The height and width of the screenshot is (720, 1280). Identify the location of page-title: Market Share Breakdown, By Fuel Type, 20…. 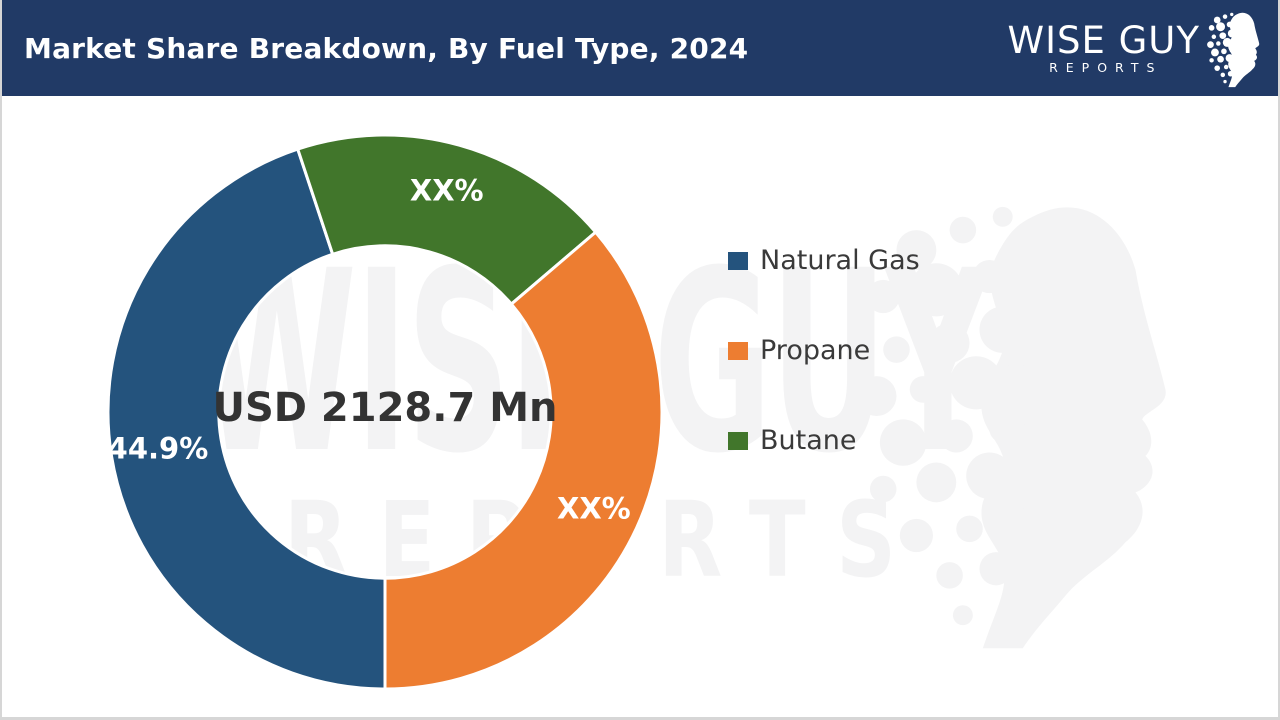
(386, 48).